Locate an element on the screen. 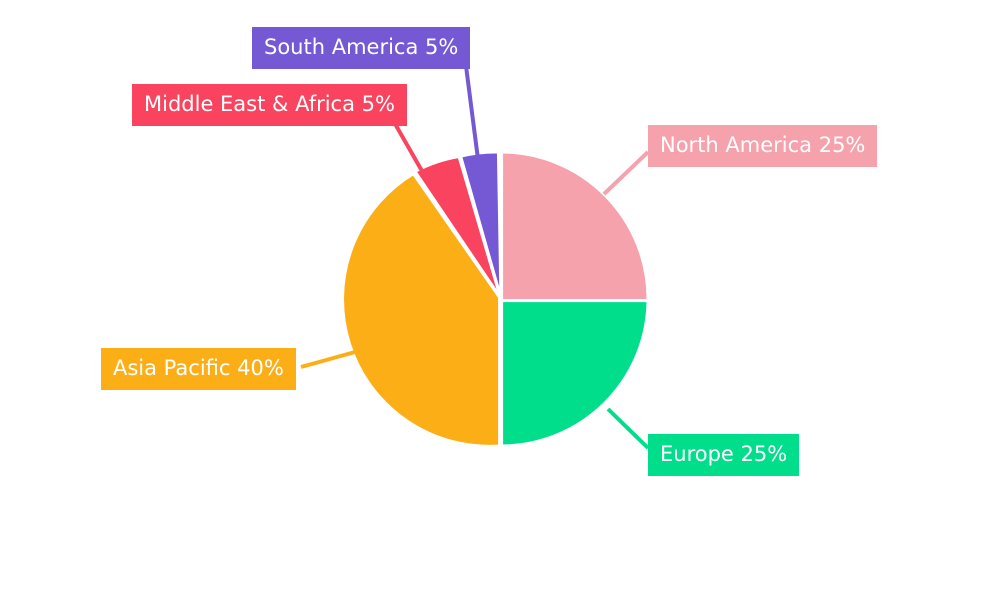 This screenshot has height=600, width=1000. pie-label-middle-east-africa: Middle East & Africa 5% is located at coordinates (269, 105).